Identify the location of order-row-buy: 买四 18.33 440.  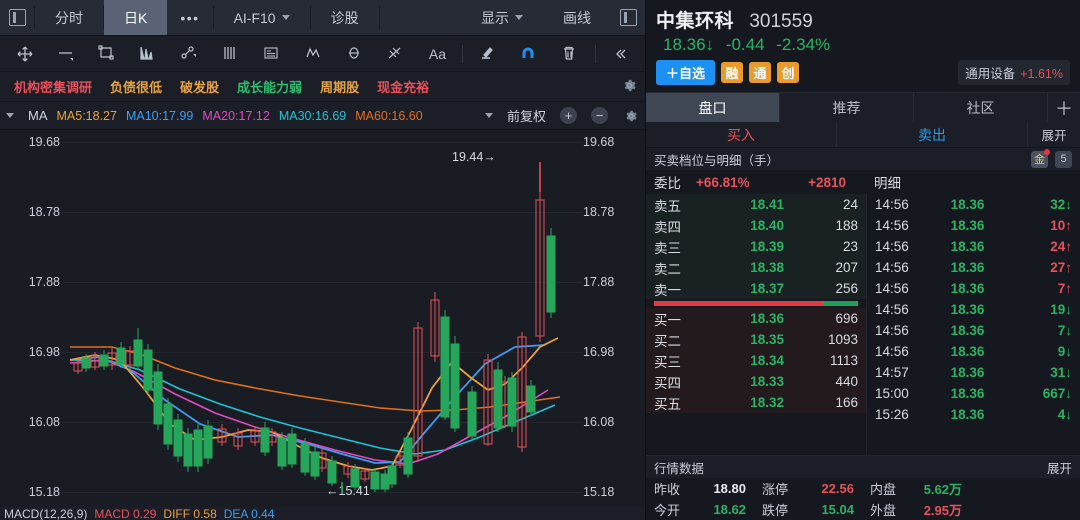
(756, 381).